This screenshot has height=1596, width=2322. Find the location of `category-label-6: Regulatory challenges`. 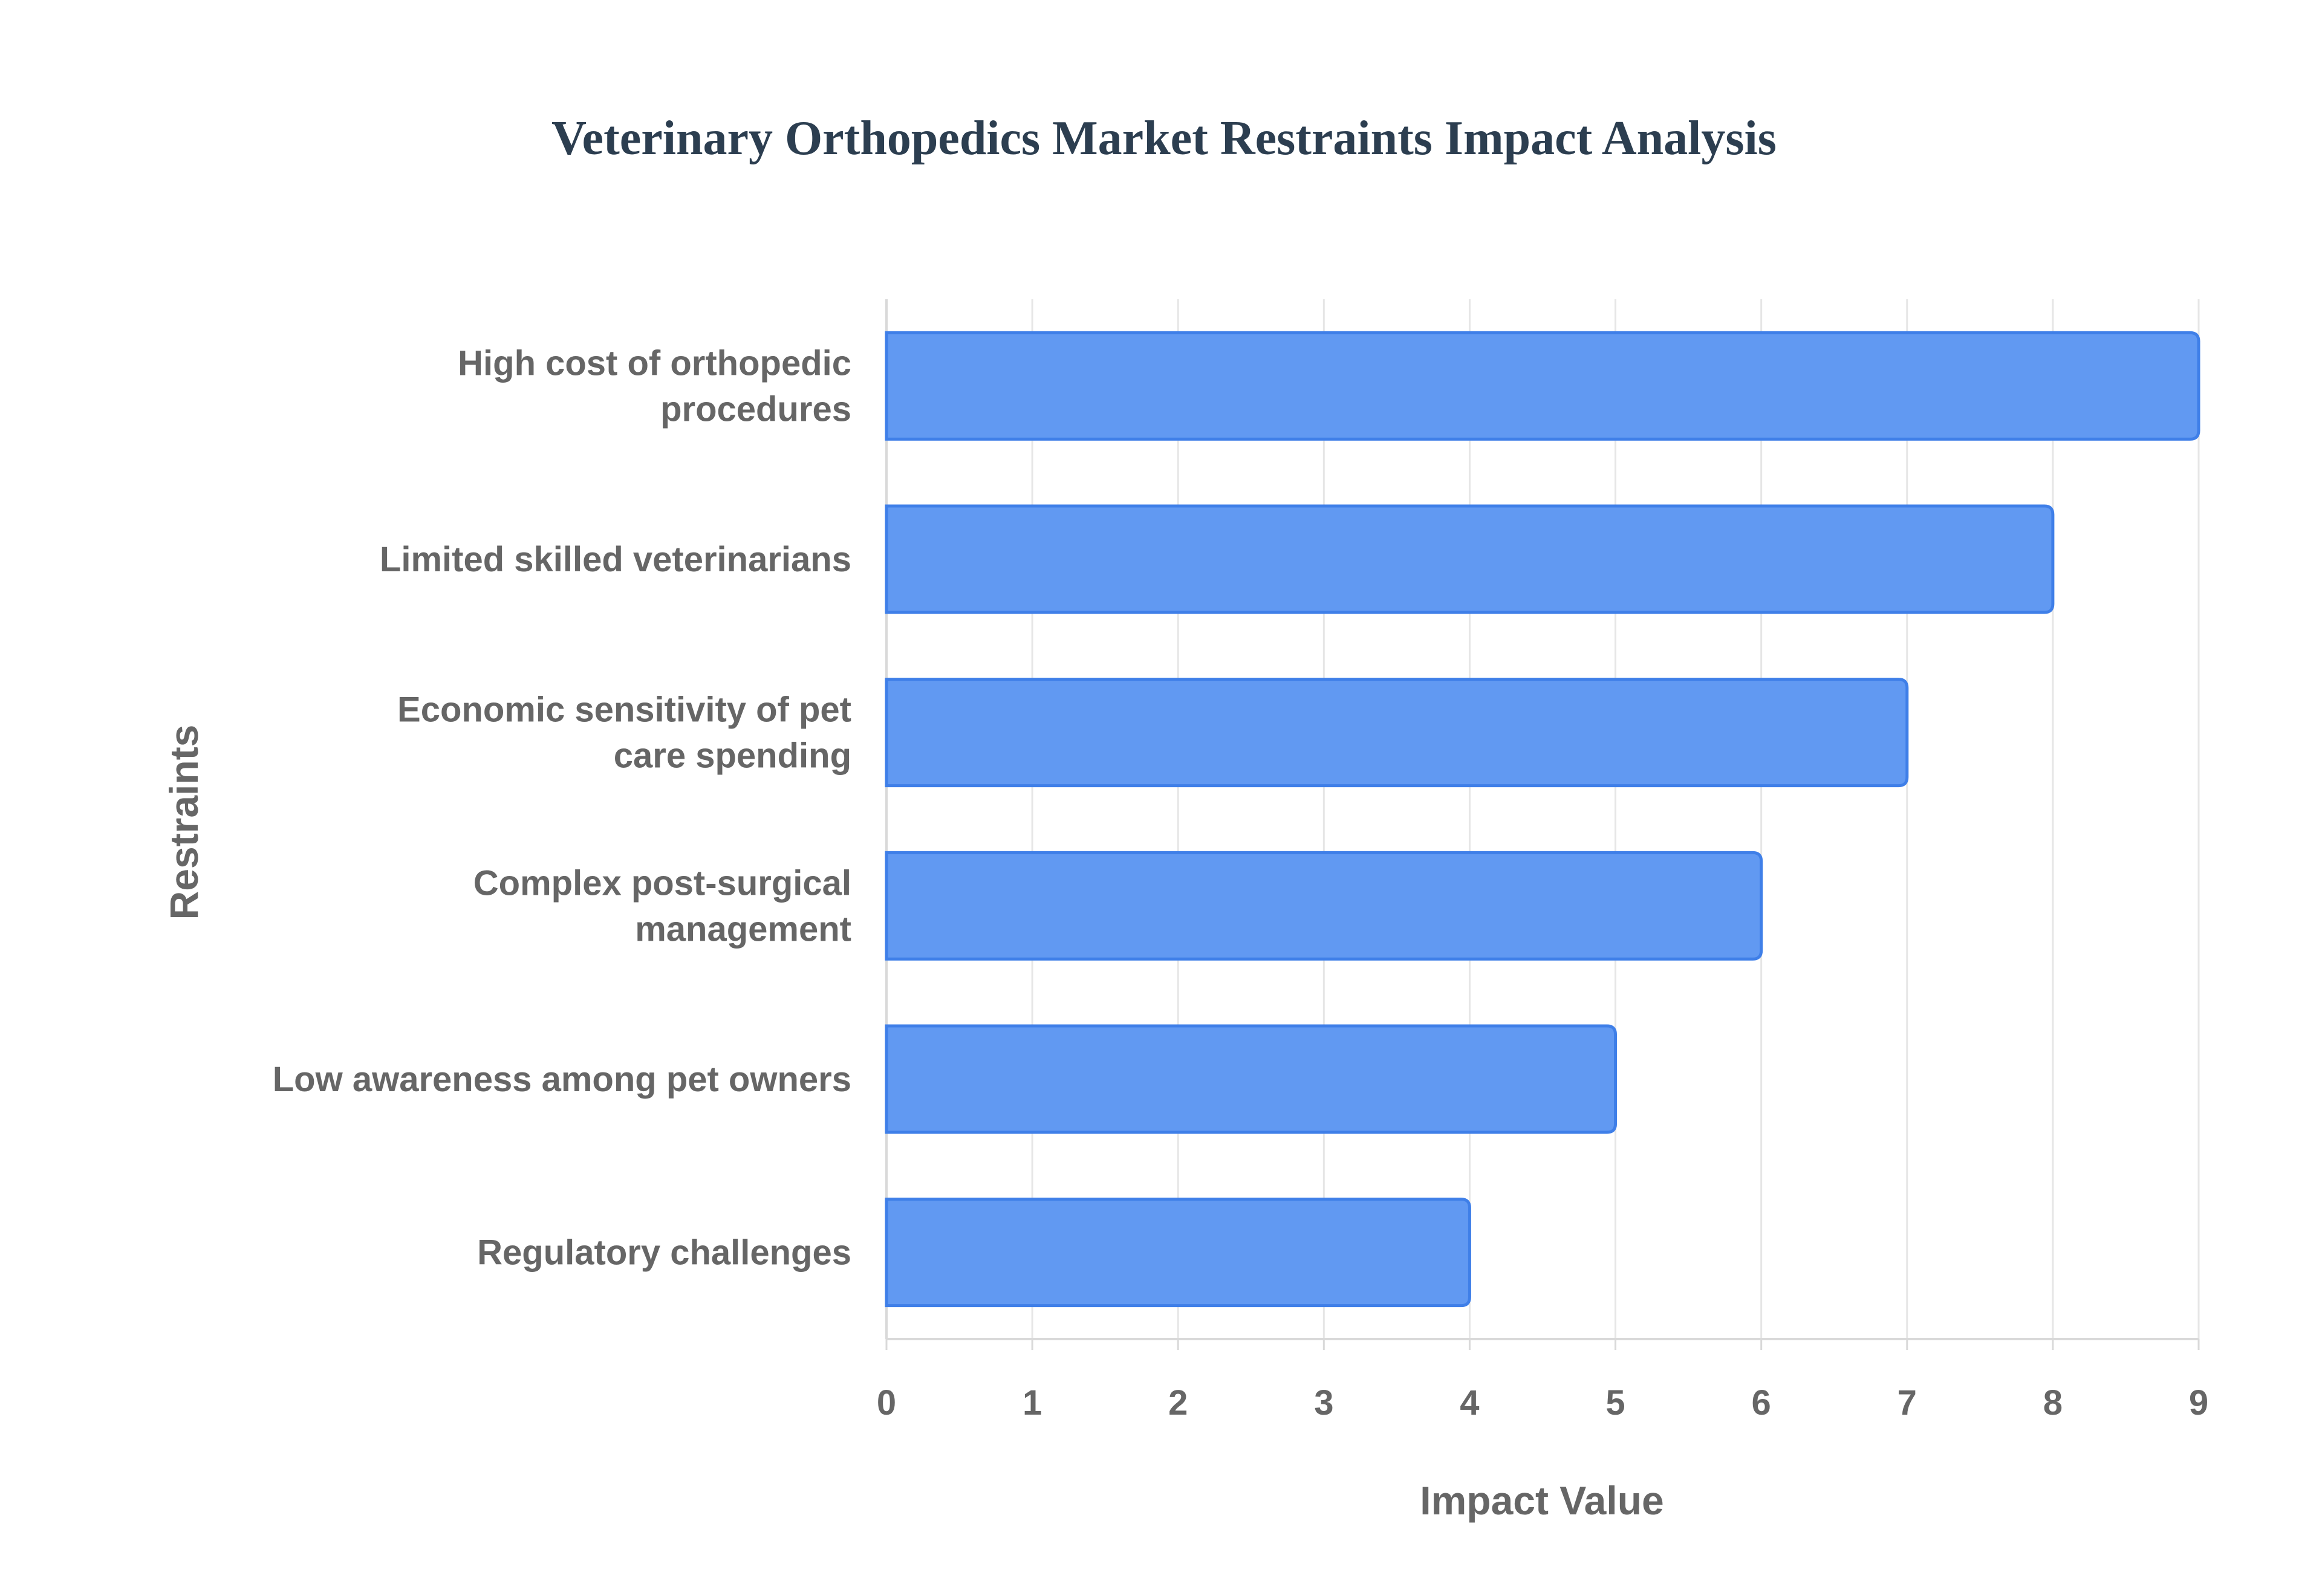

category-label-6: Regulatory challenges is located at coordinates (664, 1253).